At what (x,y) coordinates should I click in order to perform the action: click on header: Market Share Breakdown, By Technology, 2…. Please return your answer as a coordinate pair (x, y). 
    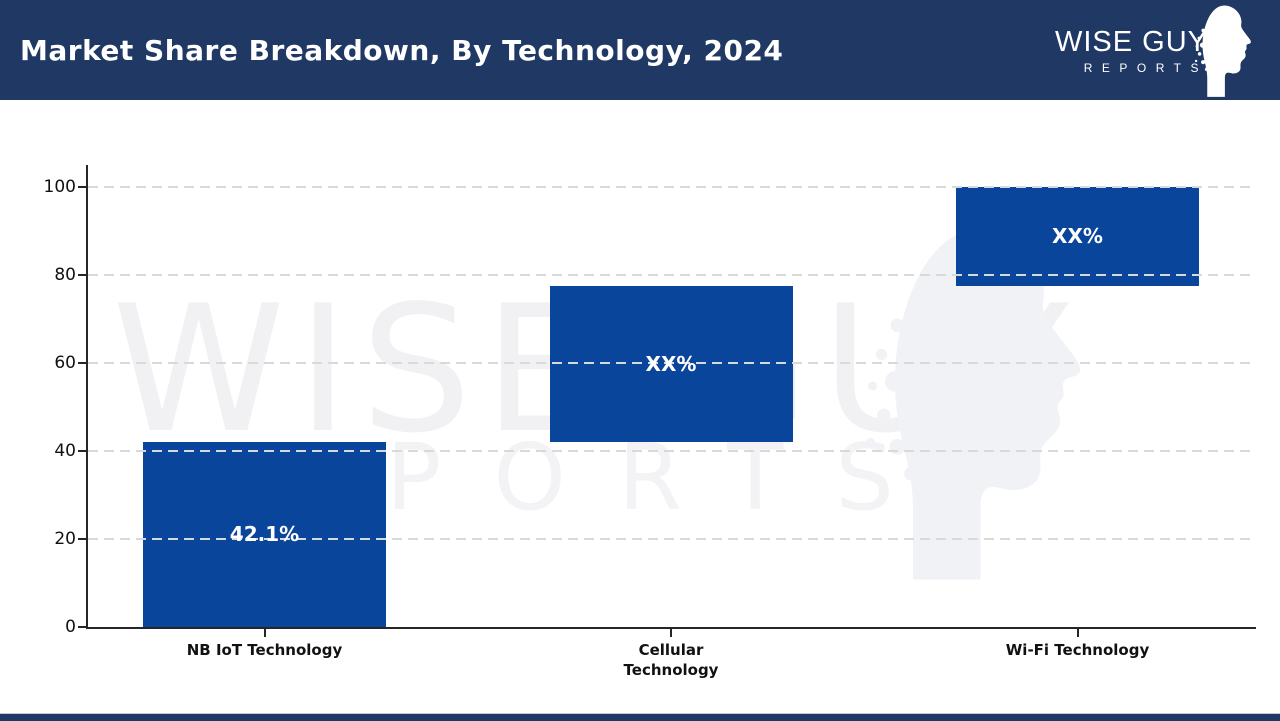
    Looking at the image, I should click on (640, 50).